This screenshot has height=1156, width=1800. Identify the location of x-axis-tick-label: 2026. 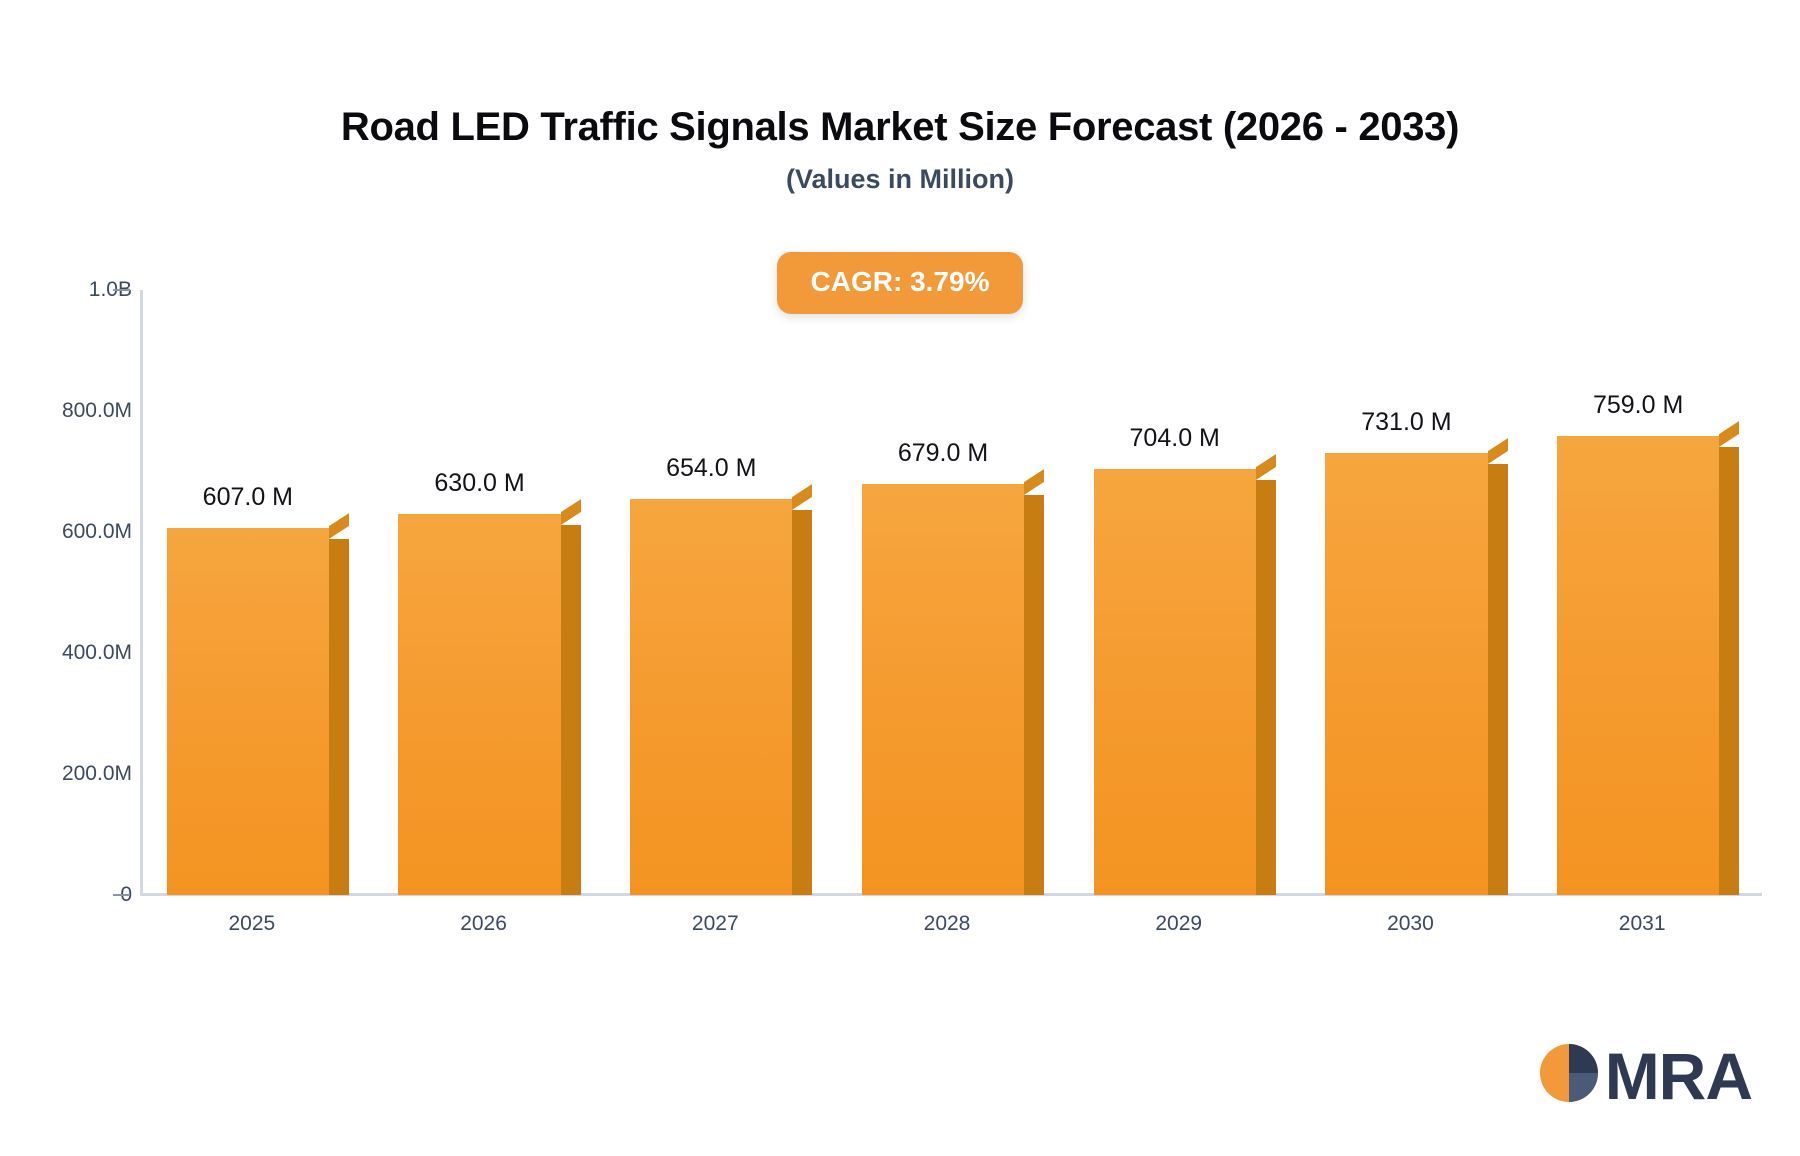
(483, 923).